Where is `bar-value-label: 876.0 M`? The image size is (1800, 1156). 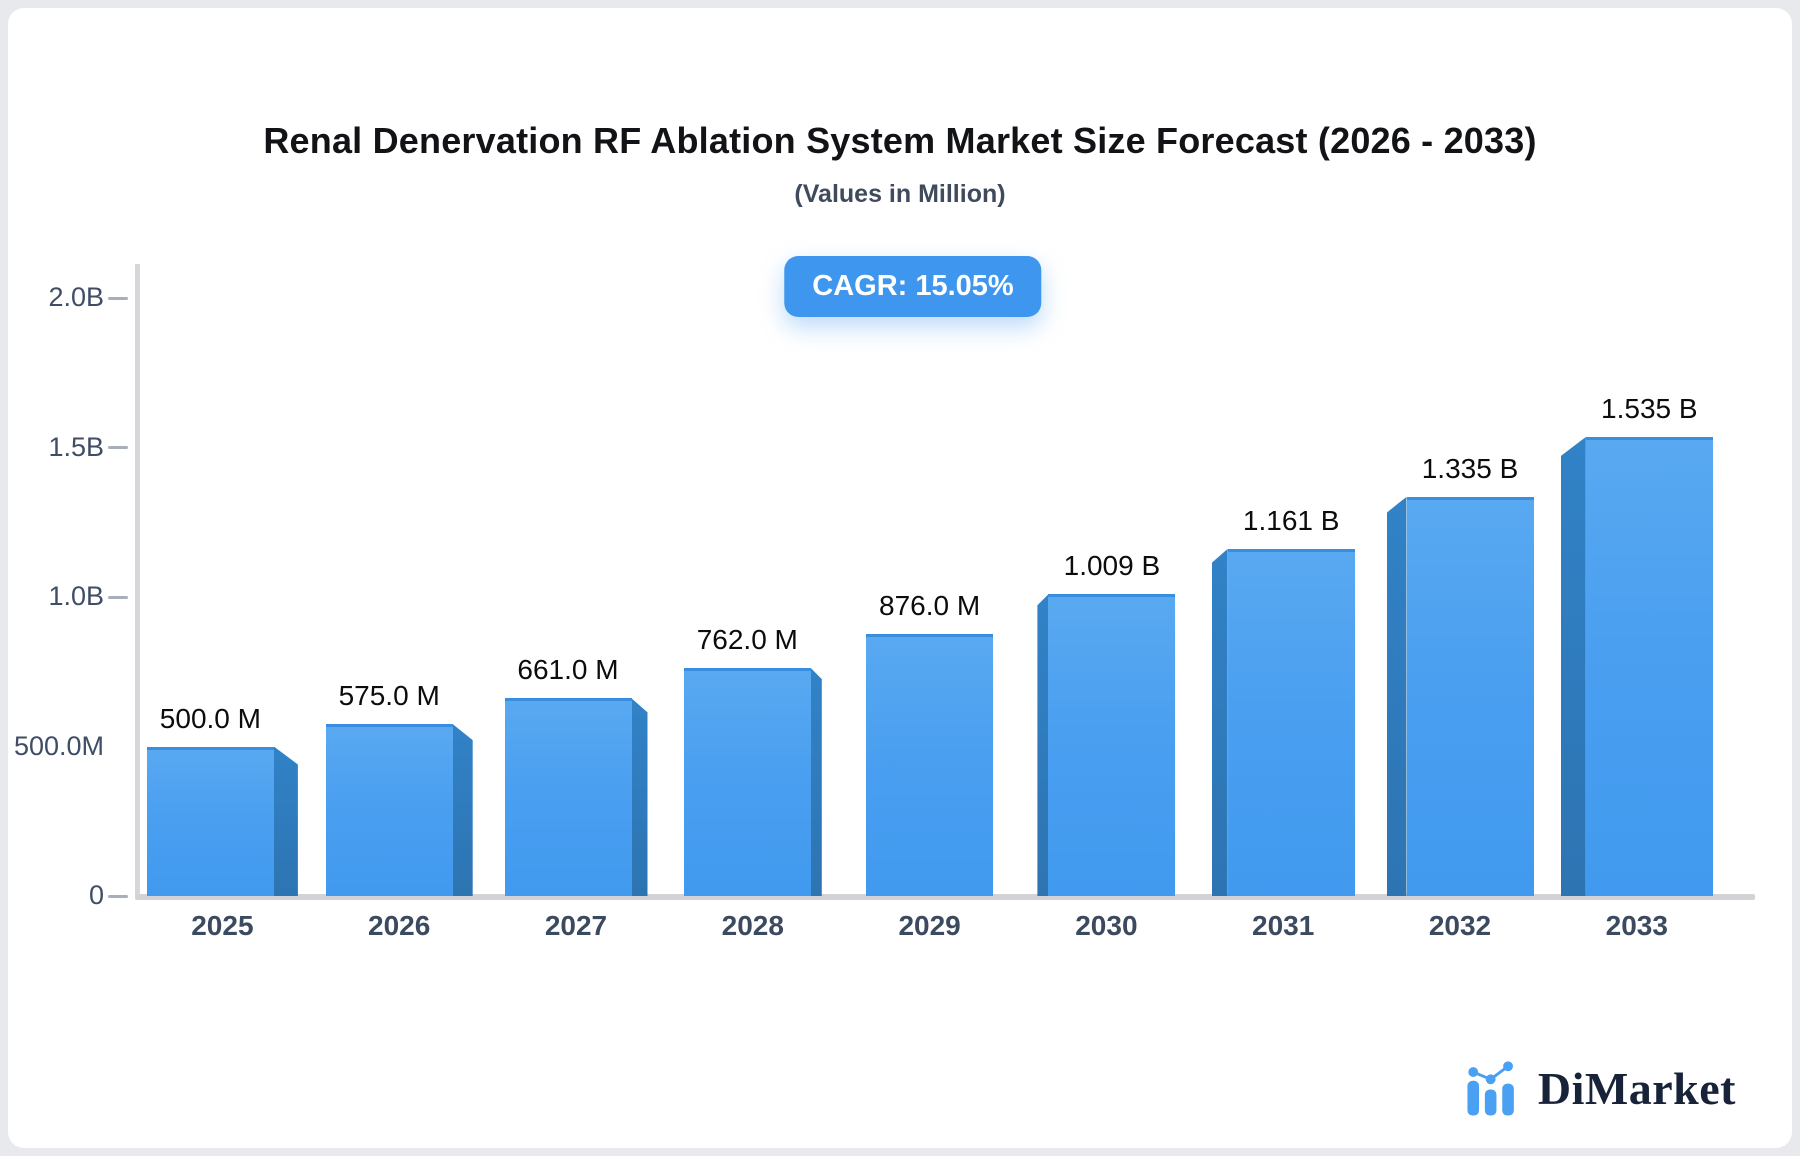 bar-value-label: 876.0 M is located at coordinates (930, 606).